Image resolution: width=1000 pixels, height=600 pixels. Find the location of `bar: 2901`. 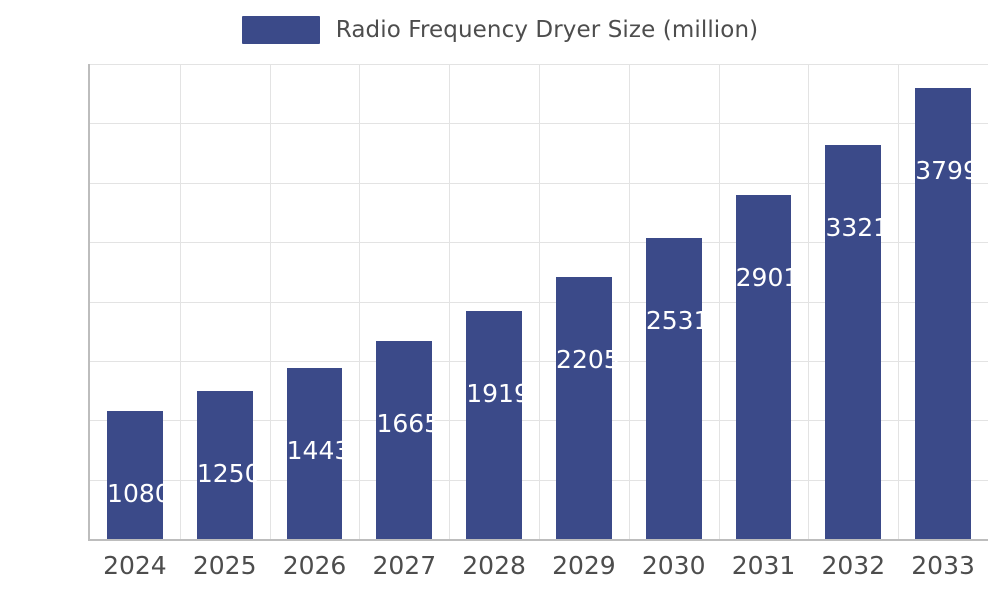

bar: 2901 is located at coordinates (767, 366).